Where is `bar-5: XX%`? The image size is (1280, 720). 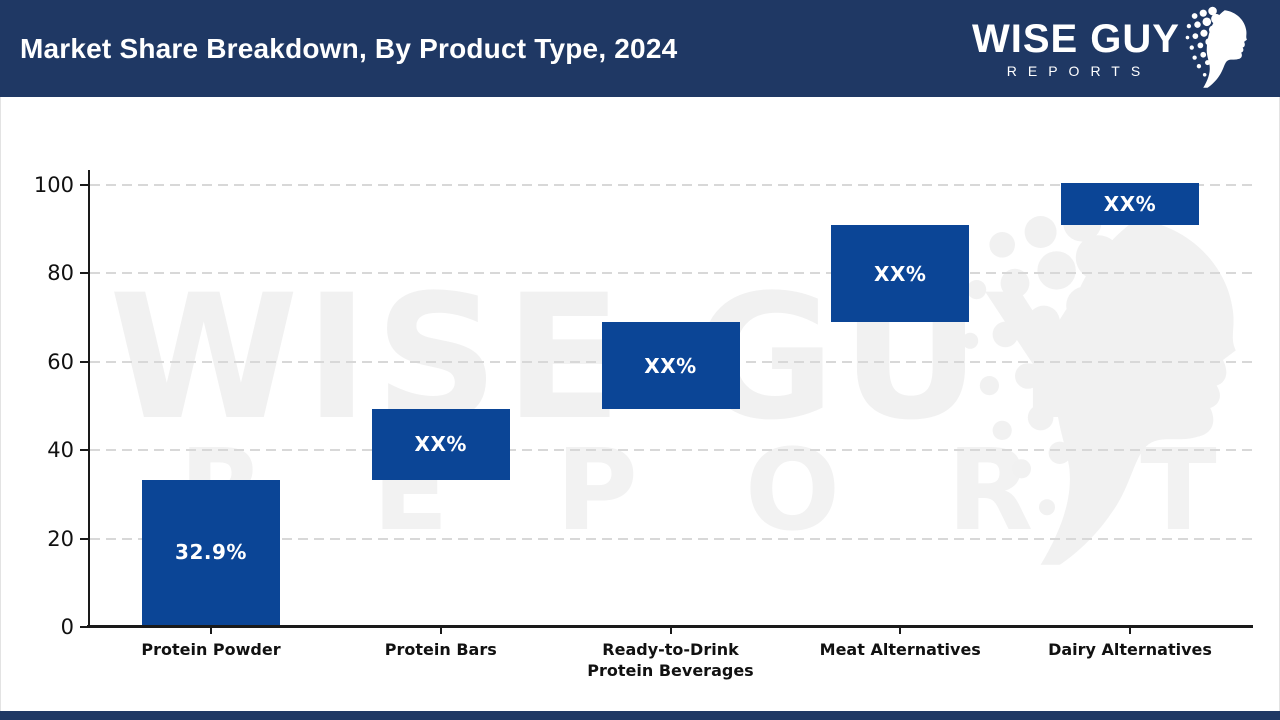 bar-5: XX% is located at coordinates (1130, 204).